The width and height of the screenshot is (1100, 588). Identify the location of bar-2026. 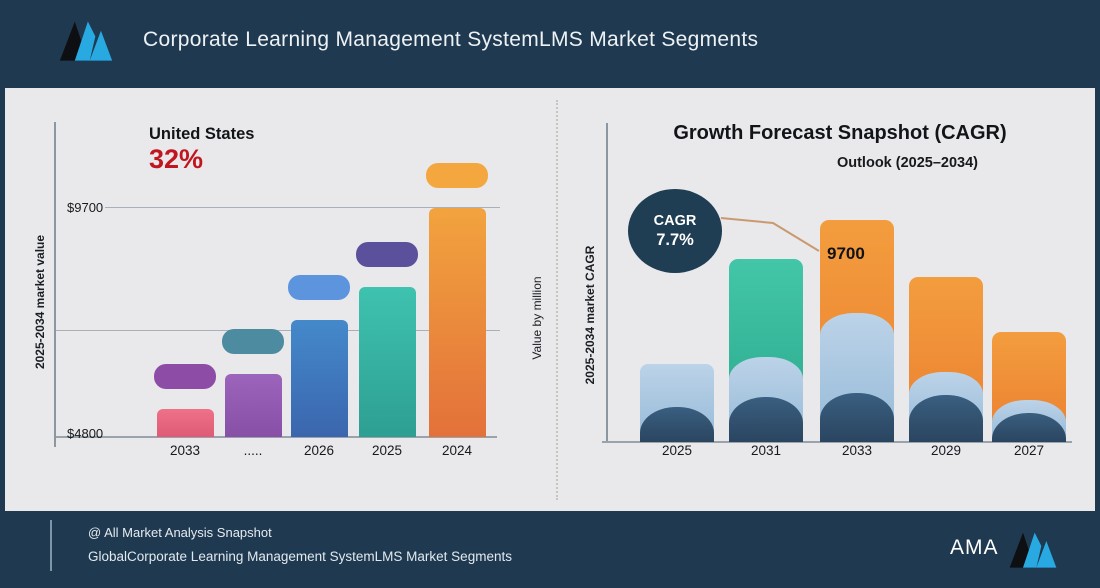
(319, 378).